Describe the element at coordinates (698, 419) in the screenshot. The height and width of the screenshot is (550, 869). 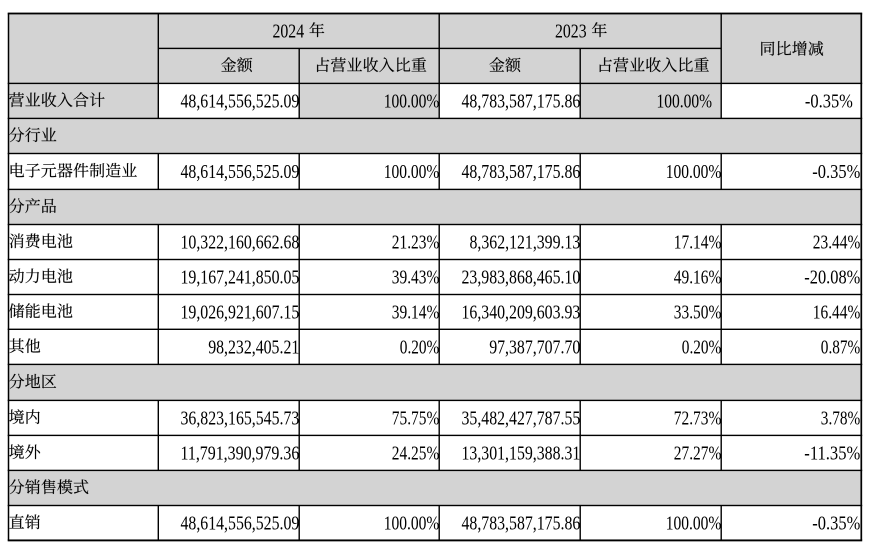
I see `svg-text: 72.73%` at that location.